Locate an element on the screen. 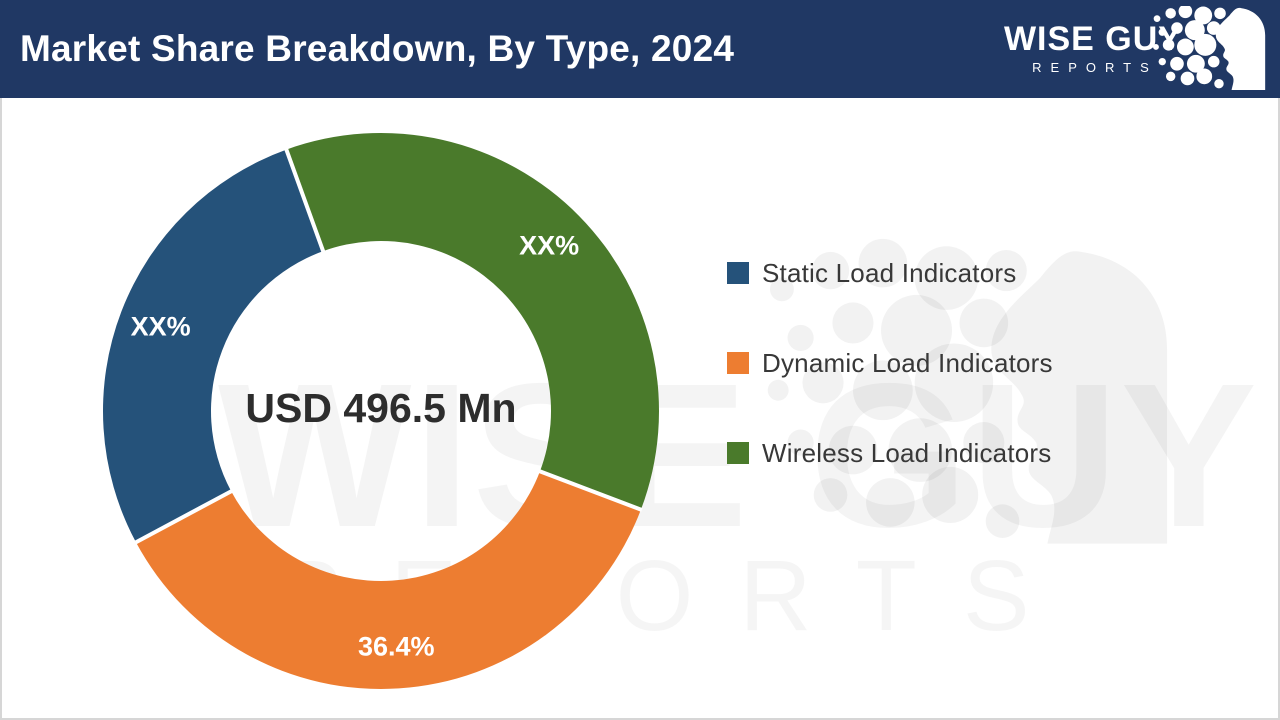 This screenshot has width=1280, height=720. legend-label-dynamic: Dynamic Load Indicators is located at coordinates (907, 362).